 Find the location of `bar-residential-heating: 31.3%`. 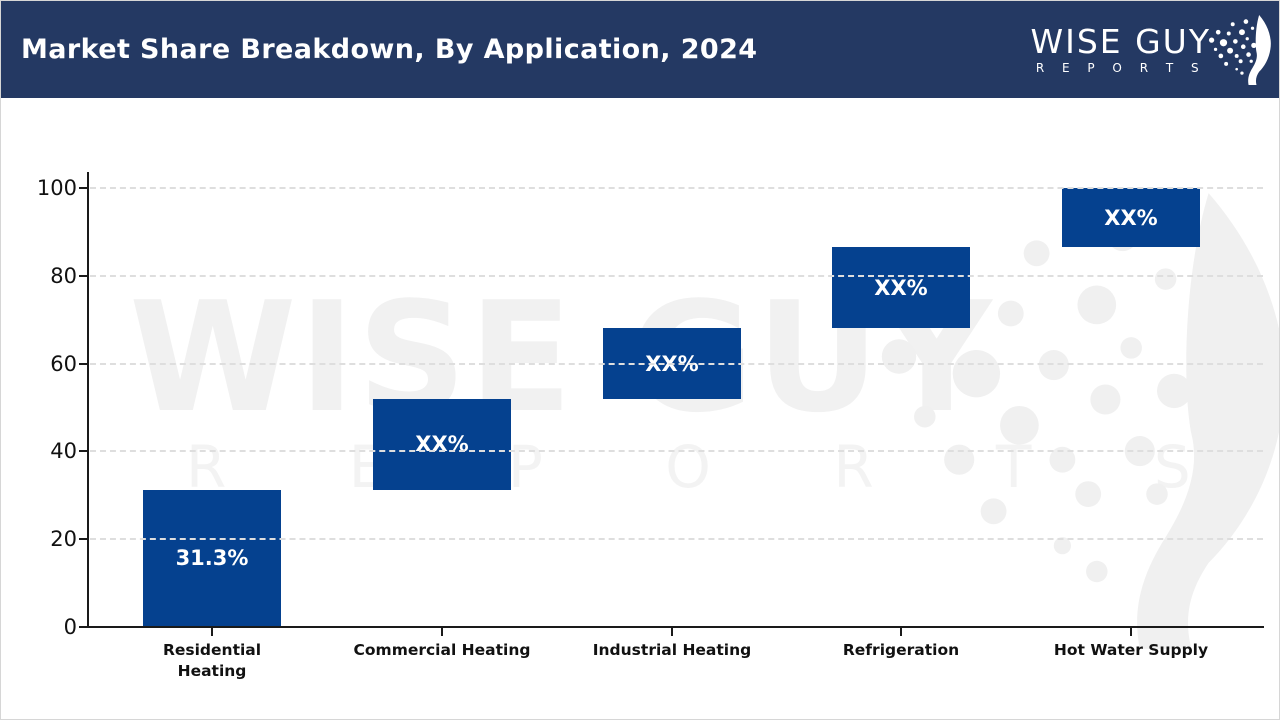

bar-residential-heating: 31.3% is located at coordinates (212, 558).